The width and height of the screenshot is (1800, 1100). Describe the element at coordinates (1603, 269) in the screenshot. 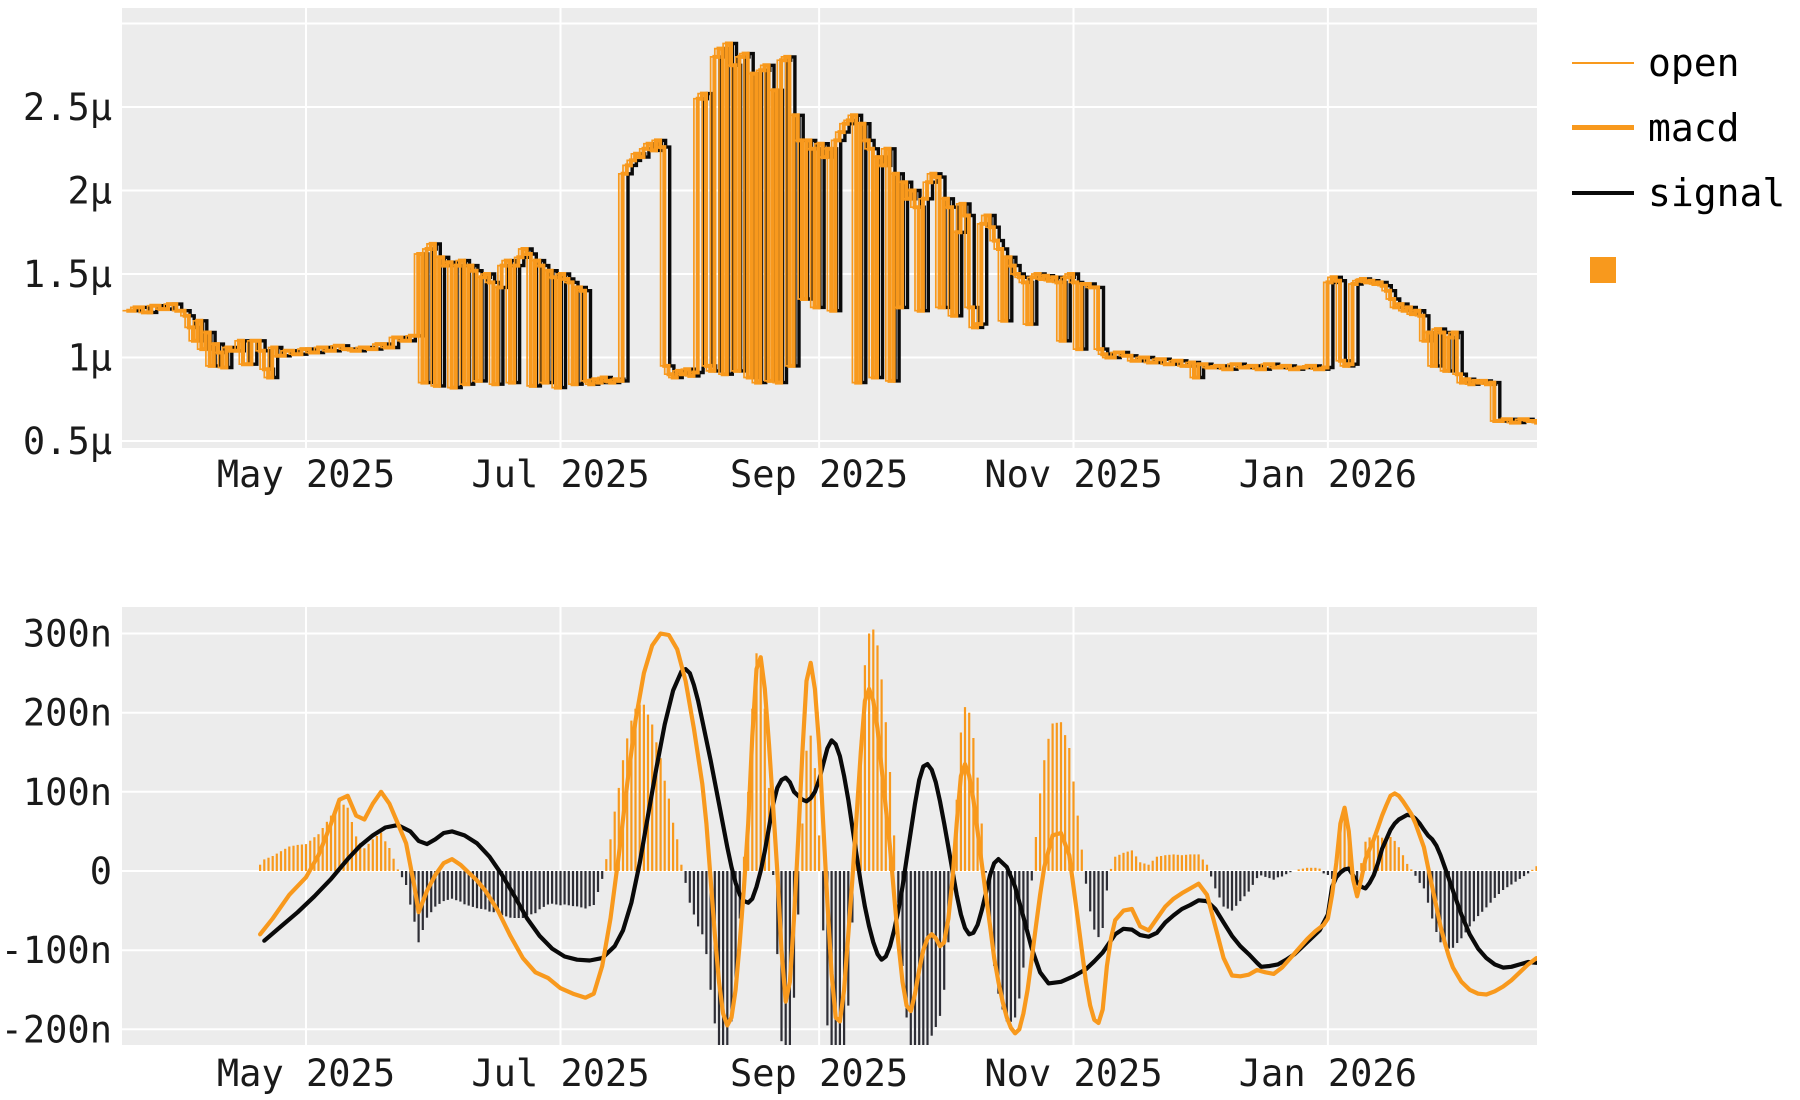

I see `histogram-square-icon` at that location.